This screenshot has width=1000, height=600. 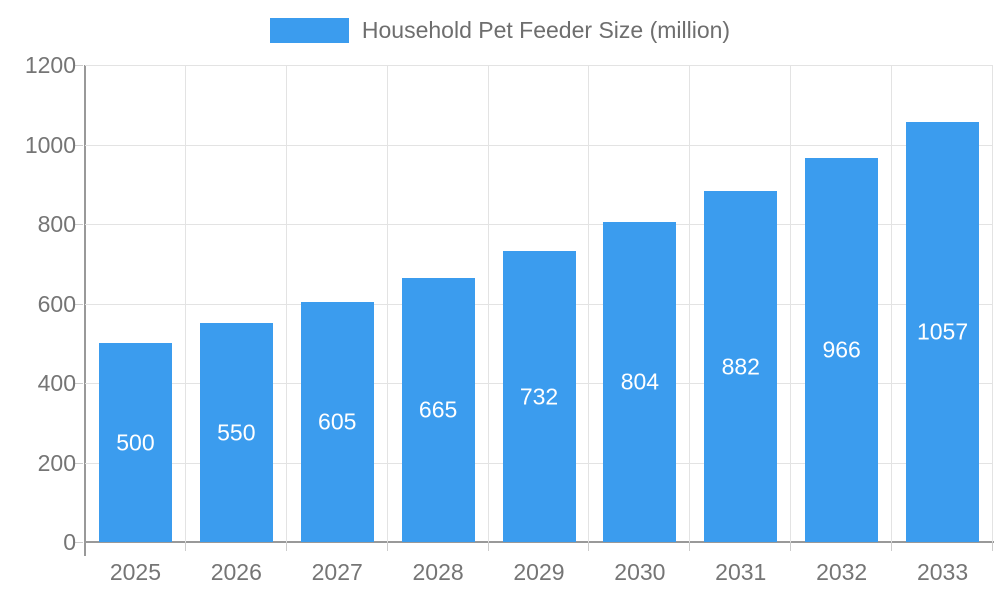 I want to click on bar-value-label: 882, so click(x=740, y=366).